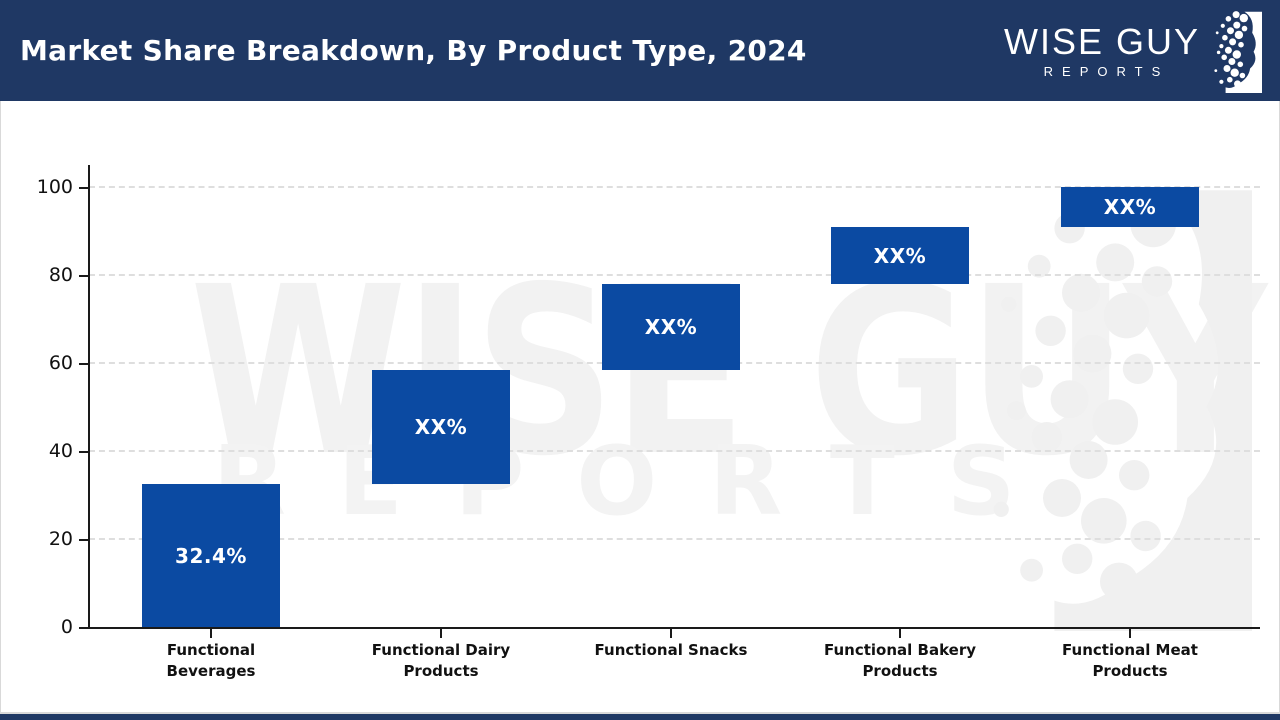 This screenshot has height=720, width=1280. What do you see at coordinates (211, 661) in the screenshot?
I see `x-category-label-functional-beverages: Functional Beverages` at bounding box center [211, 661].